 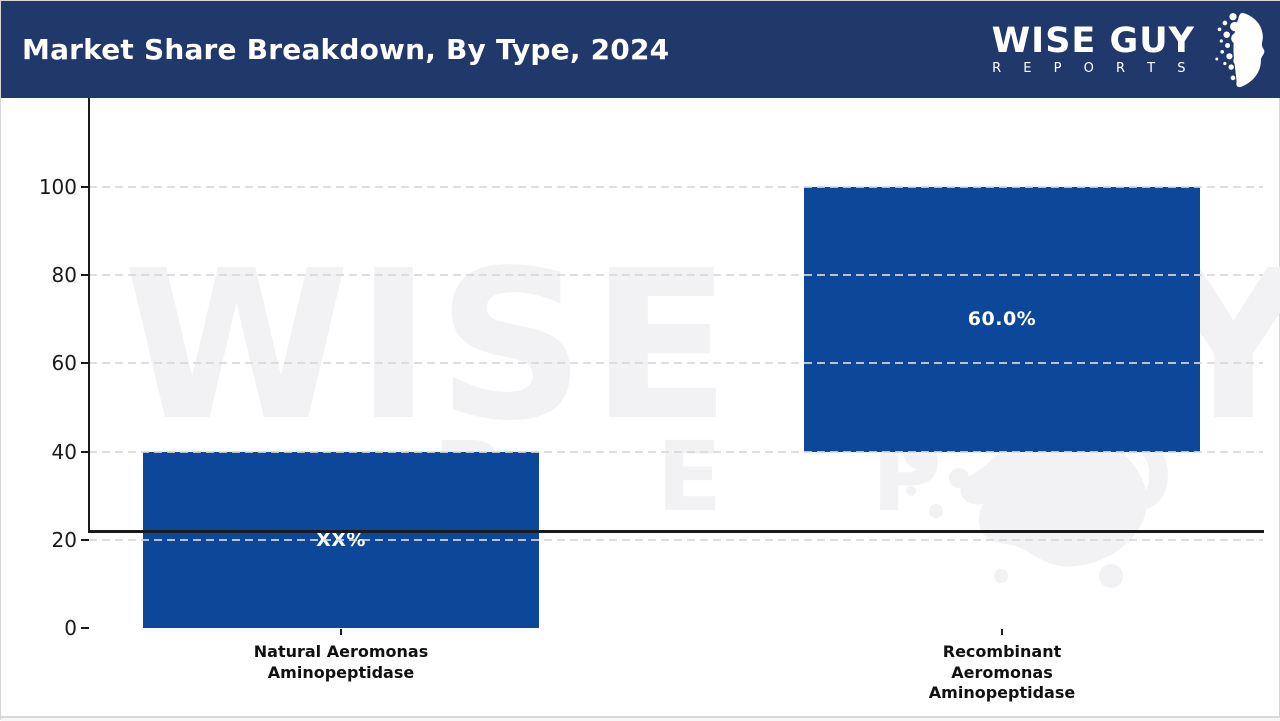 I want to click on x-category-label-line: Aeromonas, so click(x=1002, y=672).